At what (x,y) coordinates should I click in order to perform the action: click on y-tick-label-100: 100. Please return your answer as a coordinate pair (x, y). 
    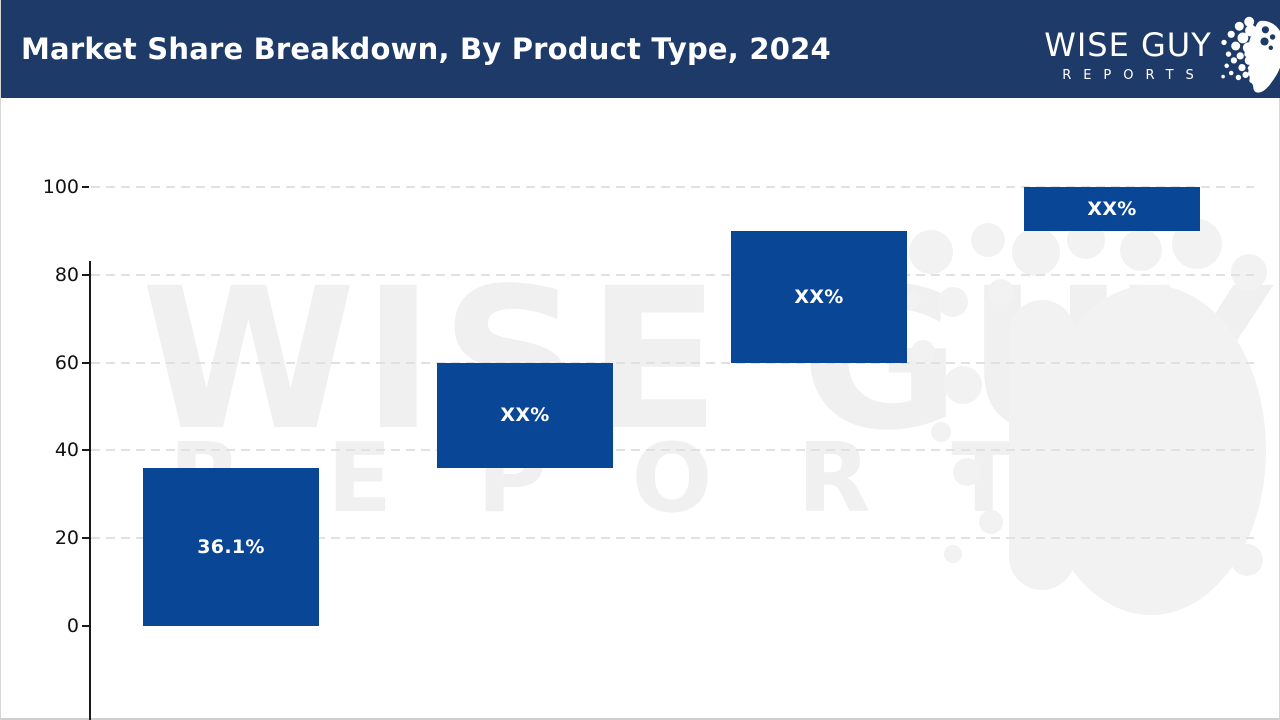
    Looking at the image, I should click on (60, 187).